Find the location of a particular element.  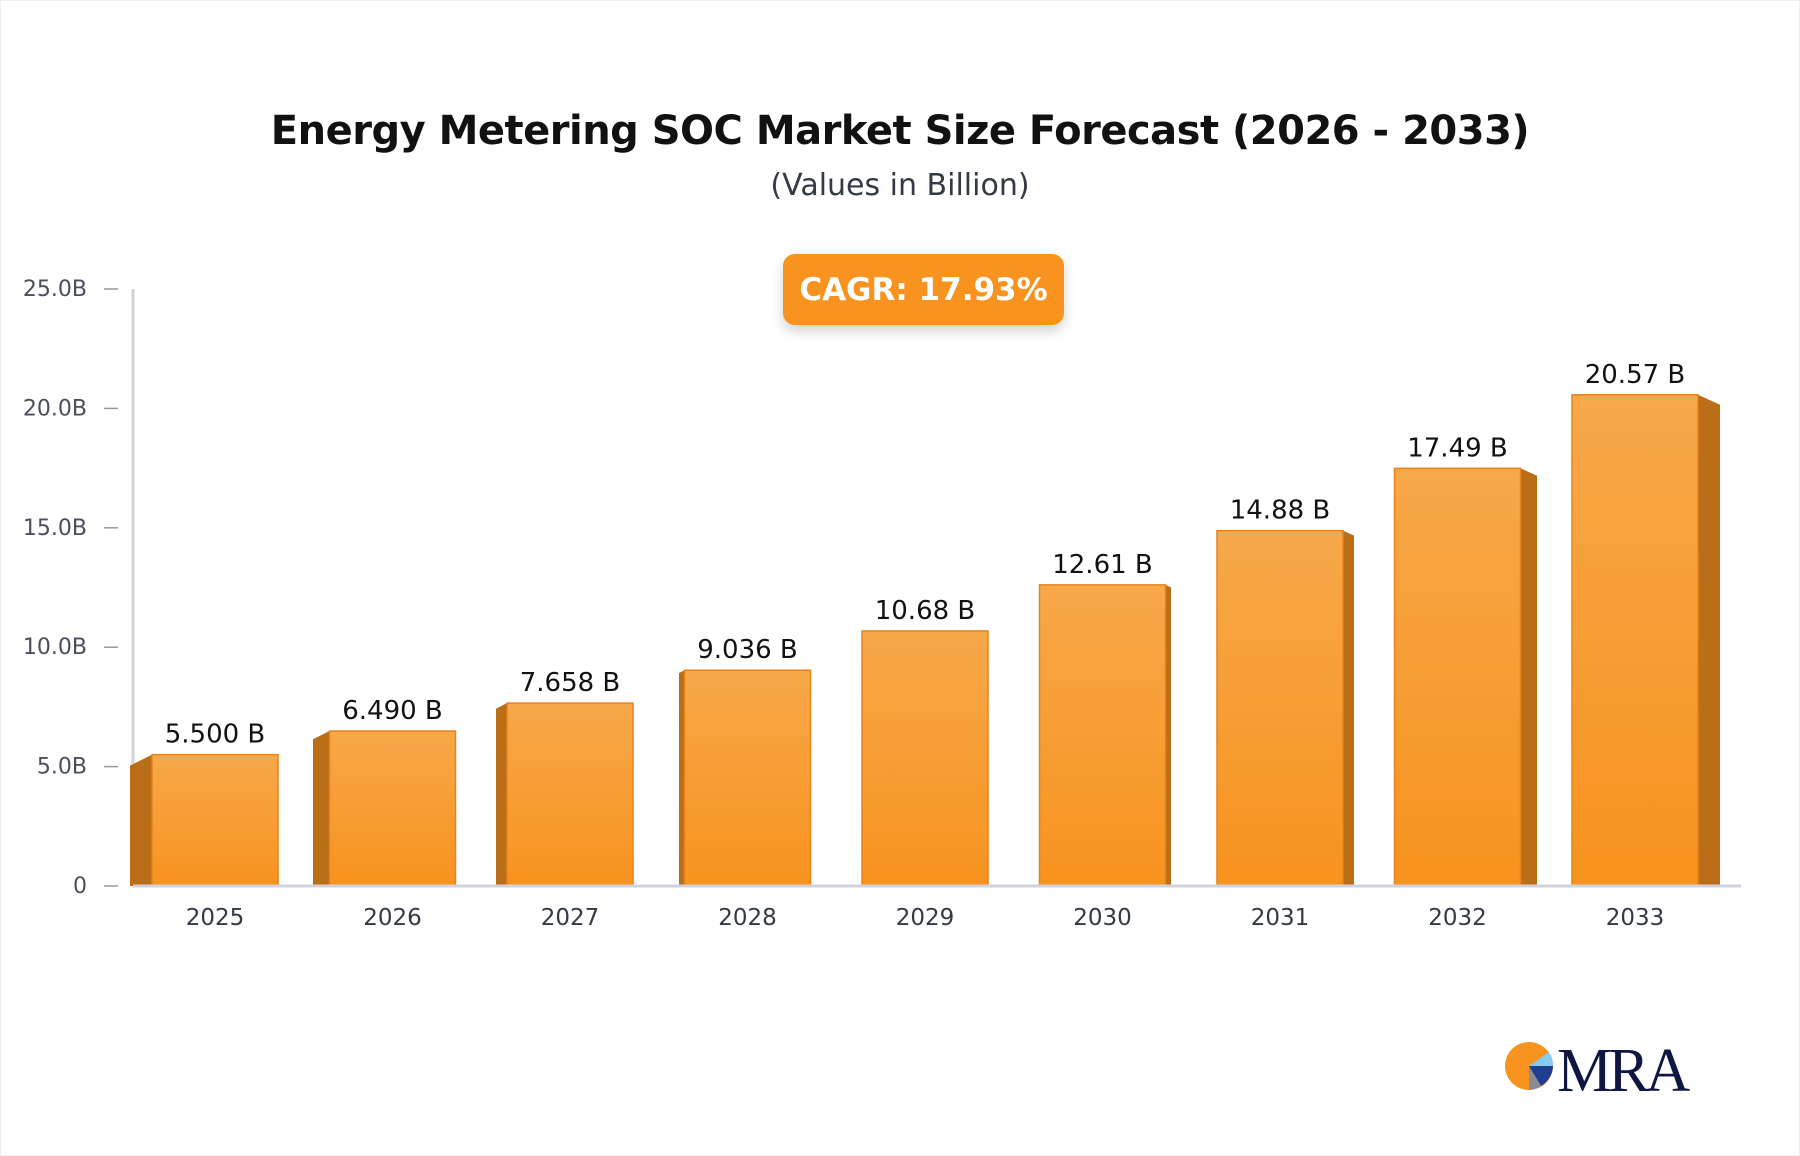

x-tick-label: 2028 is located at coordinates (747, 918).